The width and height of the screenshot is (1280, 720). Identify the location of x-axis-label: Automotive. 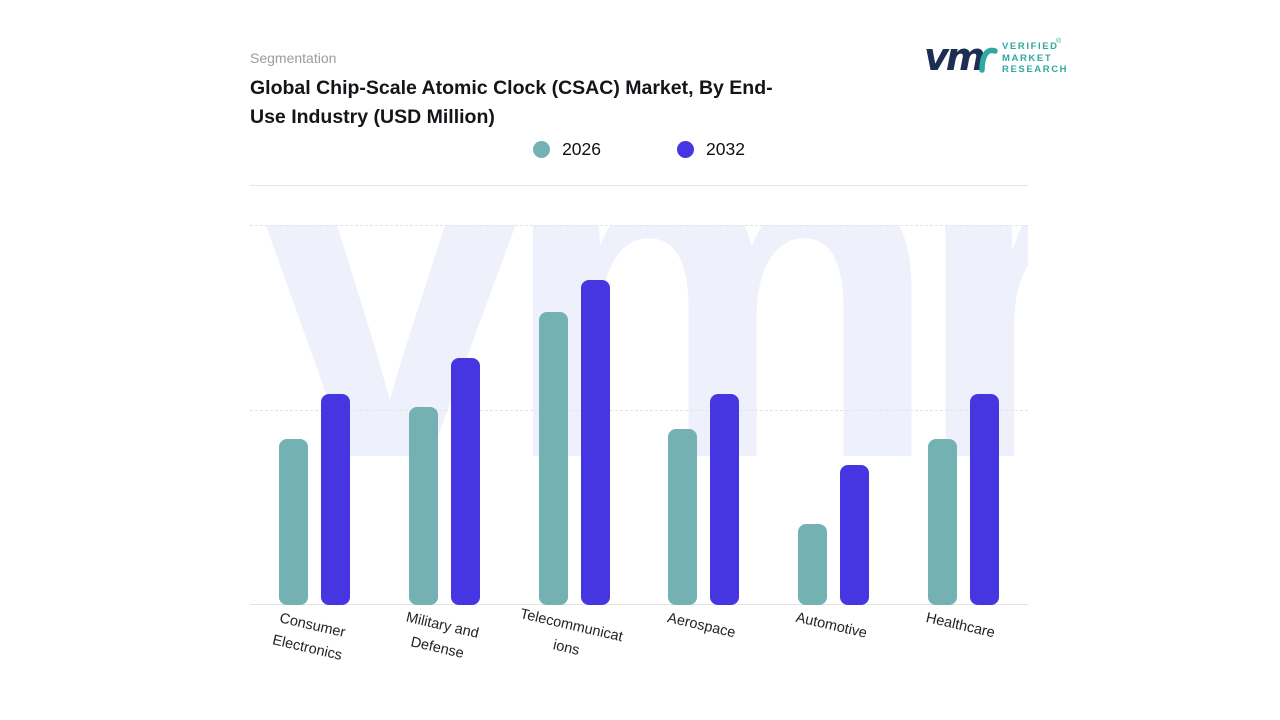
(831, 625).